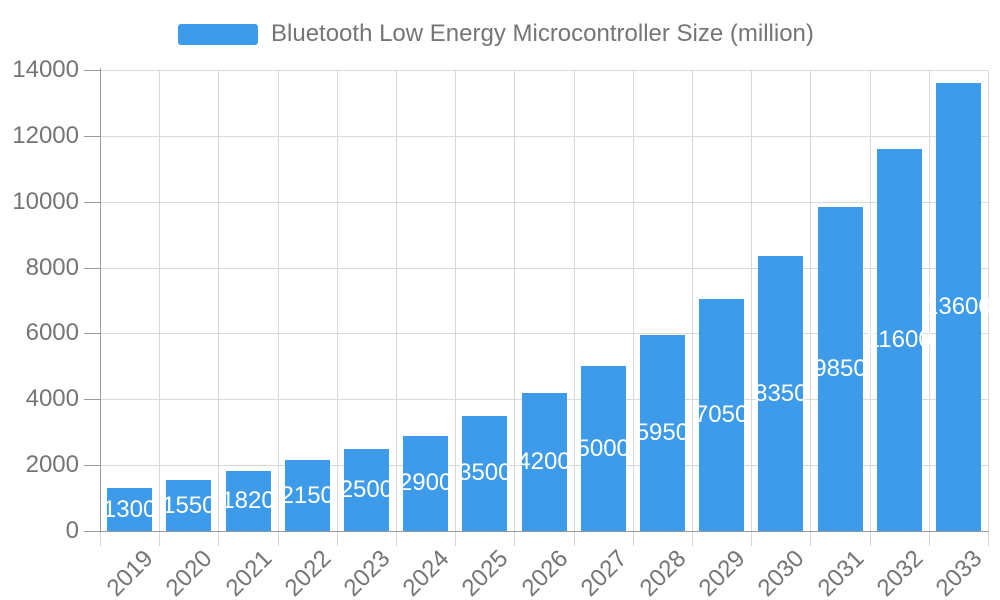 The image size is (1000, 600). I want to click on y-axis-line, so click(100, 300).